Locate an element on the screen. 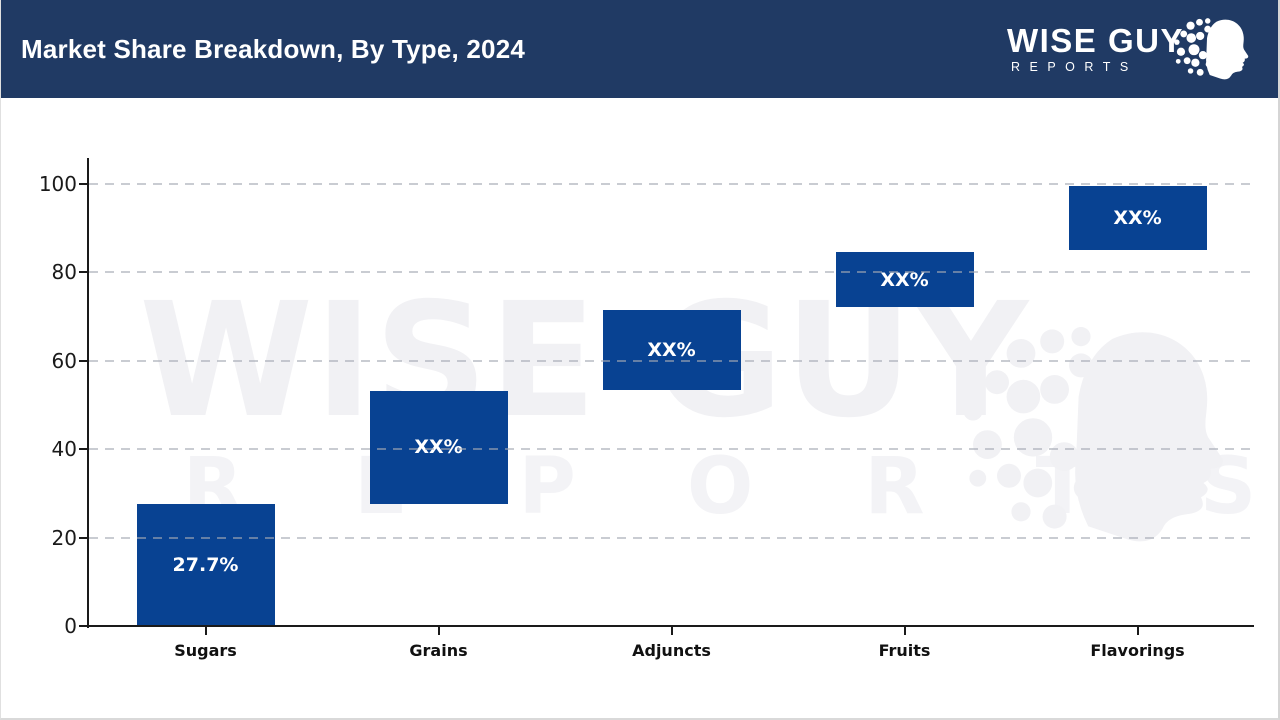 The image size is (1280, 720). category-label-flavorings: Flavorings is located at coordinates (1137, 650).